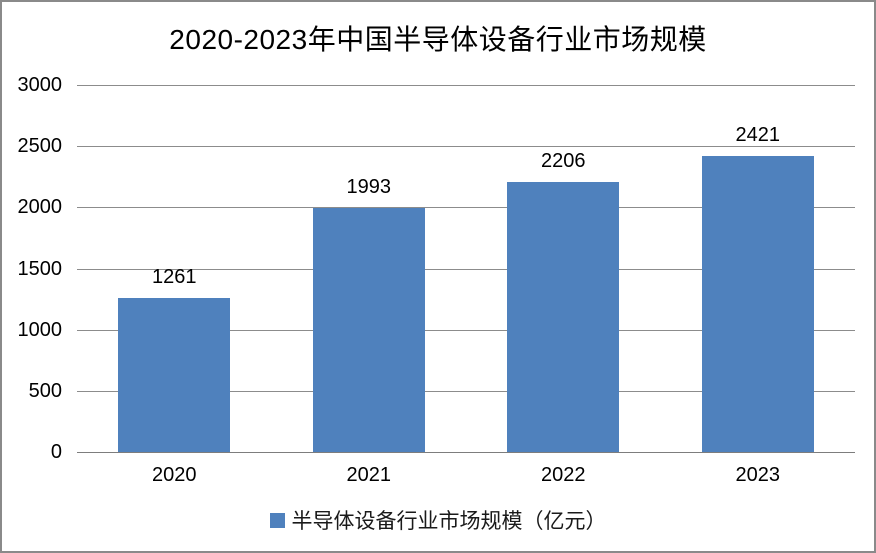  What do you see at coordinates (757, 303) in the screenshot?
I see `bar-2023` at bounding box center [757, 303].